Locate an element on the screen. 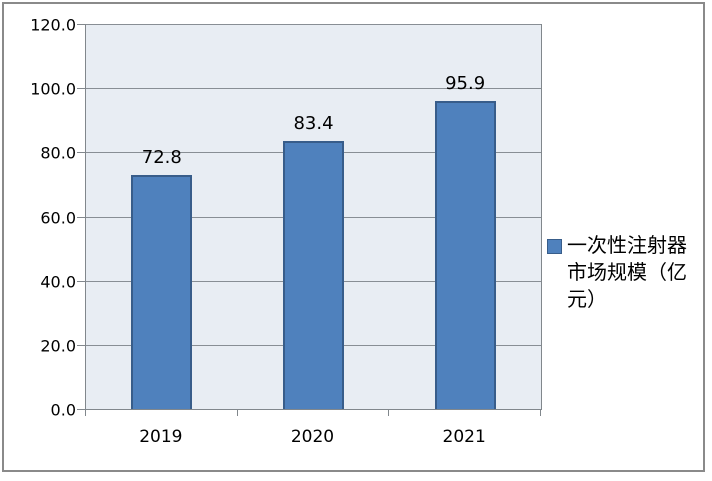 The image size is (712, 481). x-axis-category-label: 2021 is located at coordinates (464, 437).